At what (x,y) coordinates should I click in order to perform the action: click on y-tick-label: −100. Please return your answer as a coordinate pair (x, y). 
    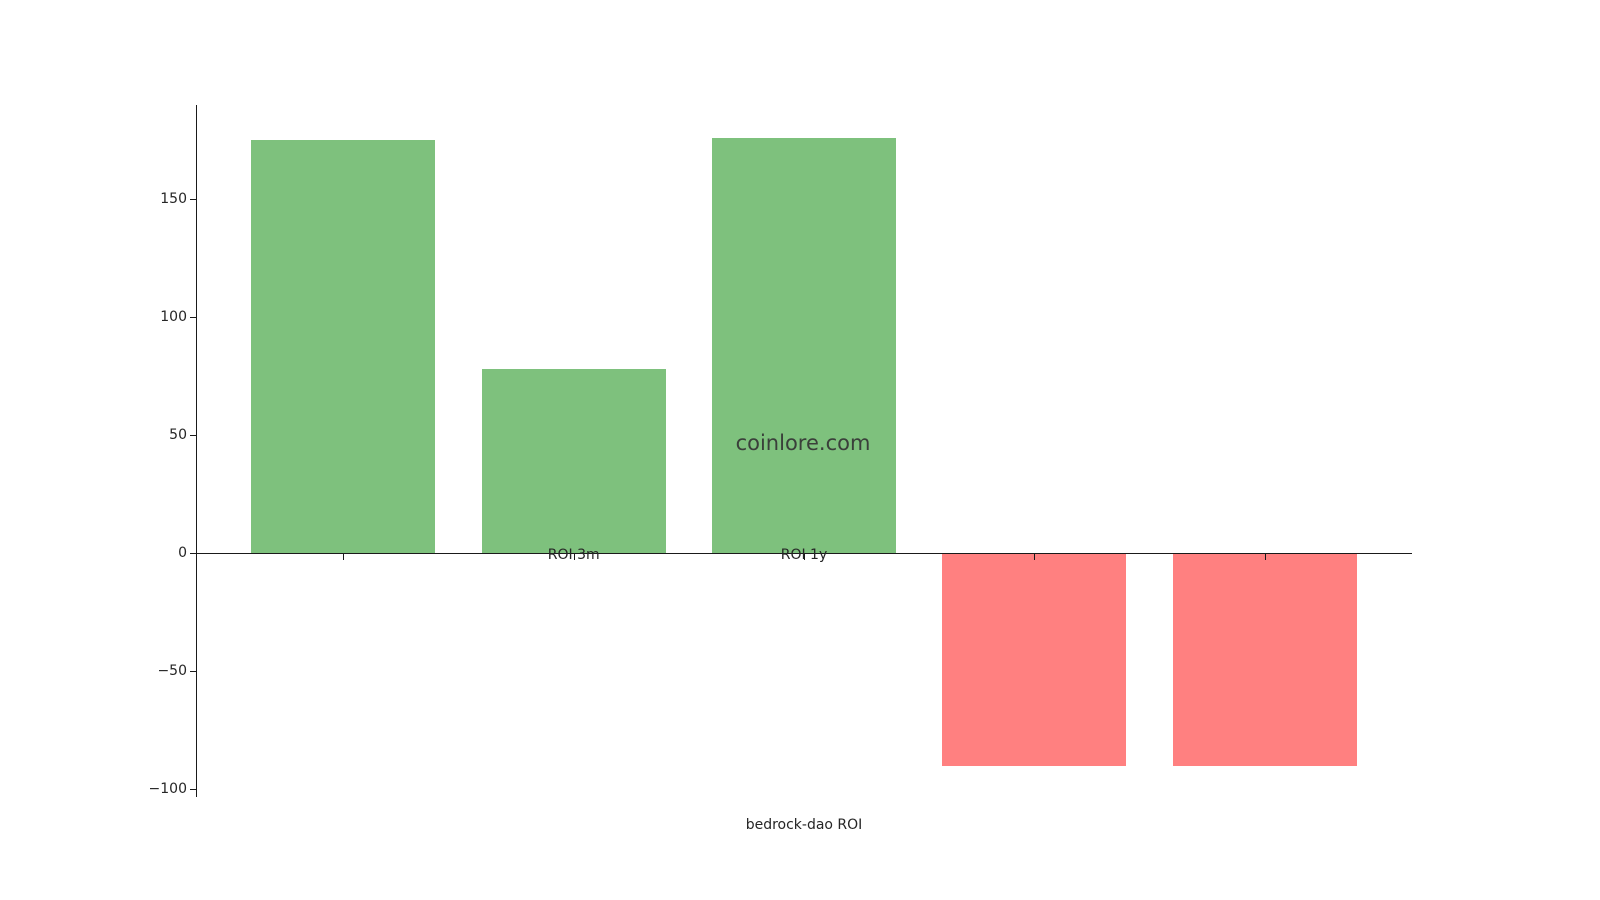
    Looking at the image, I should click on (167, 789).